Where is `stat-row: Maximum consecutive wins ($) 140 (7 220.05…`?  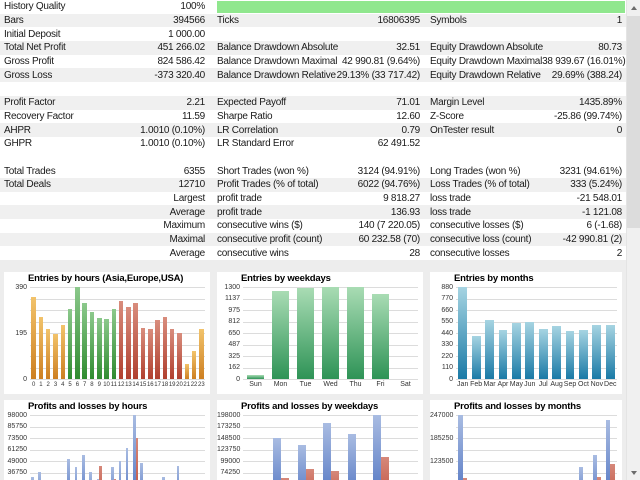 stat-row: Maximum consecutive wins ($) 140 (7 220.05… is located at coordinates (313, 226).